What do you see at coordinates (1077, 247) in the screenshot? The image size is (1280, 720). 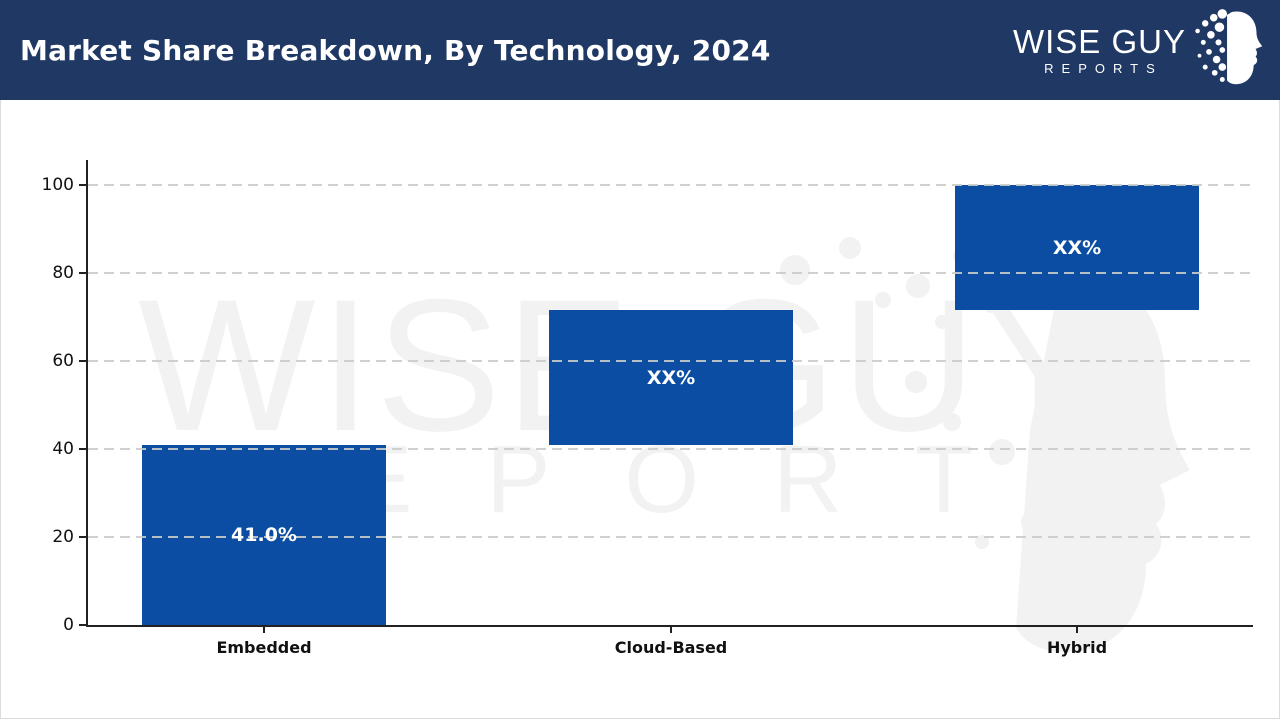 I see `bar-value-label-hybrid: XX%` at bounding box center [1077, 247].